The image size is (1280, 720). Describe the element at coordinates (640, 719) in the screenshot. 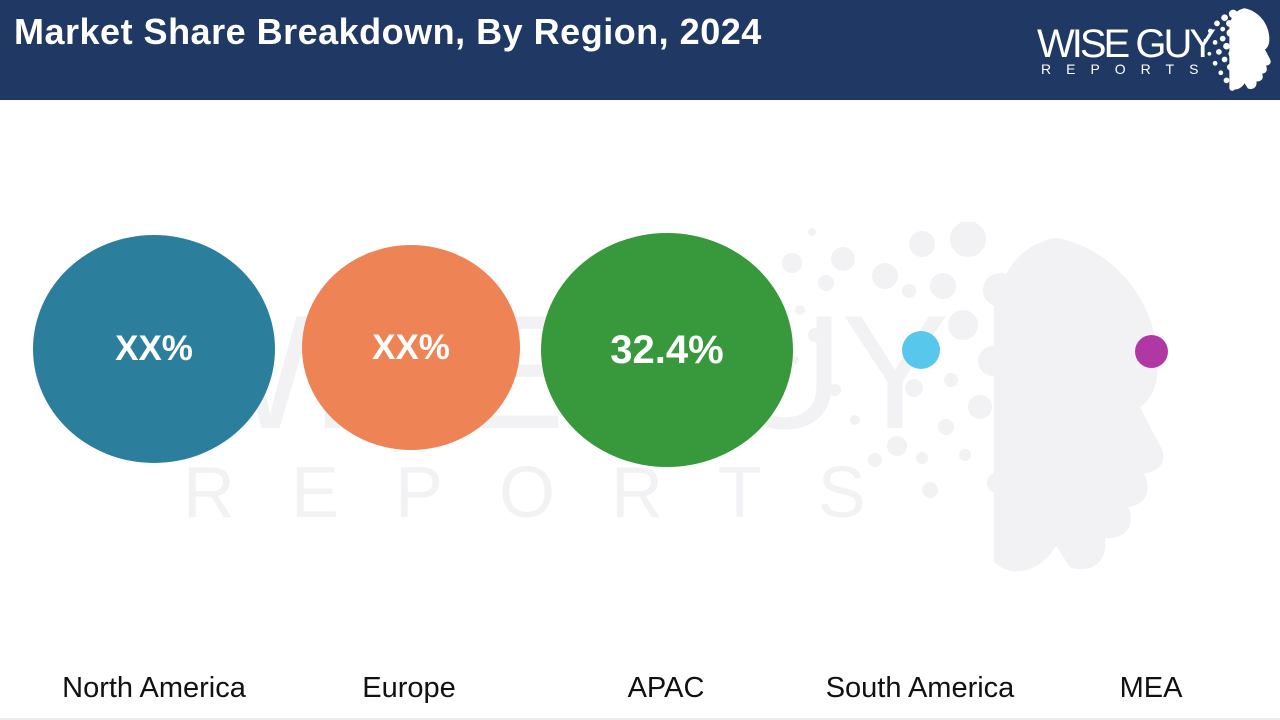

I see `bottom-divider` at that location.